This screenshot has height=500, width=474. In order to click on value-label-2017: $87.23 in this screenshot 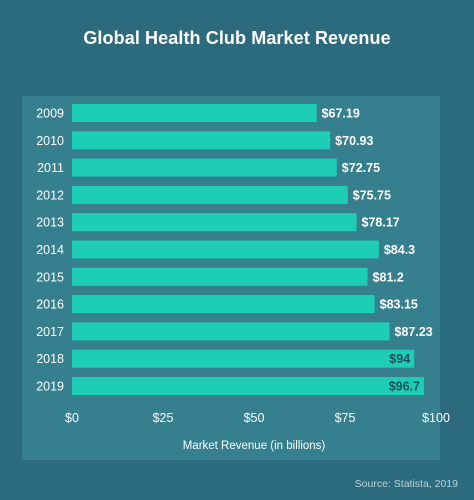, I will do `click(414, 332)`.